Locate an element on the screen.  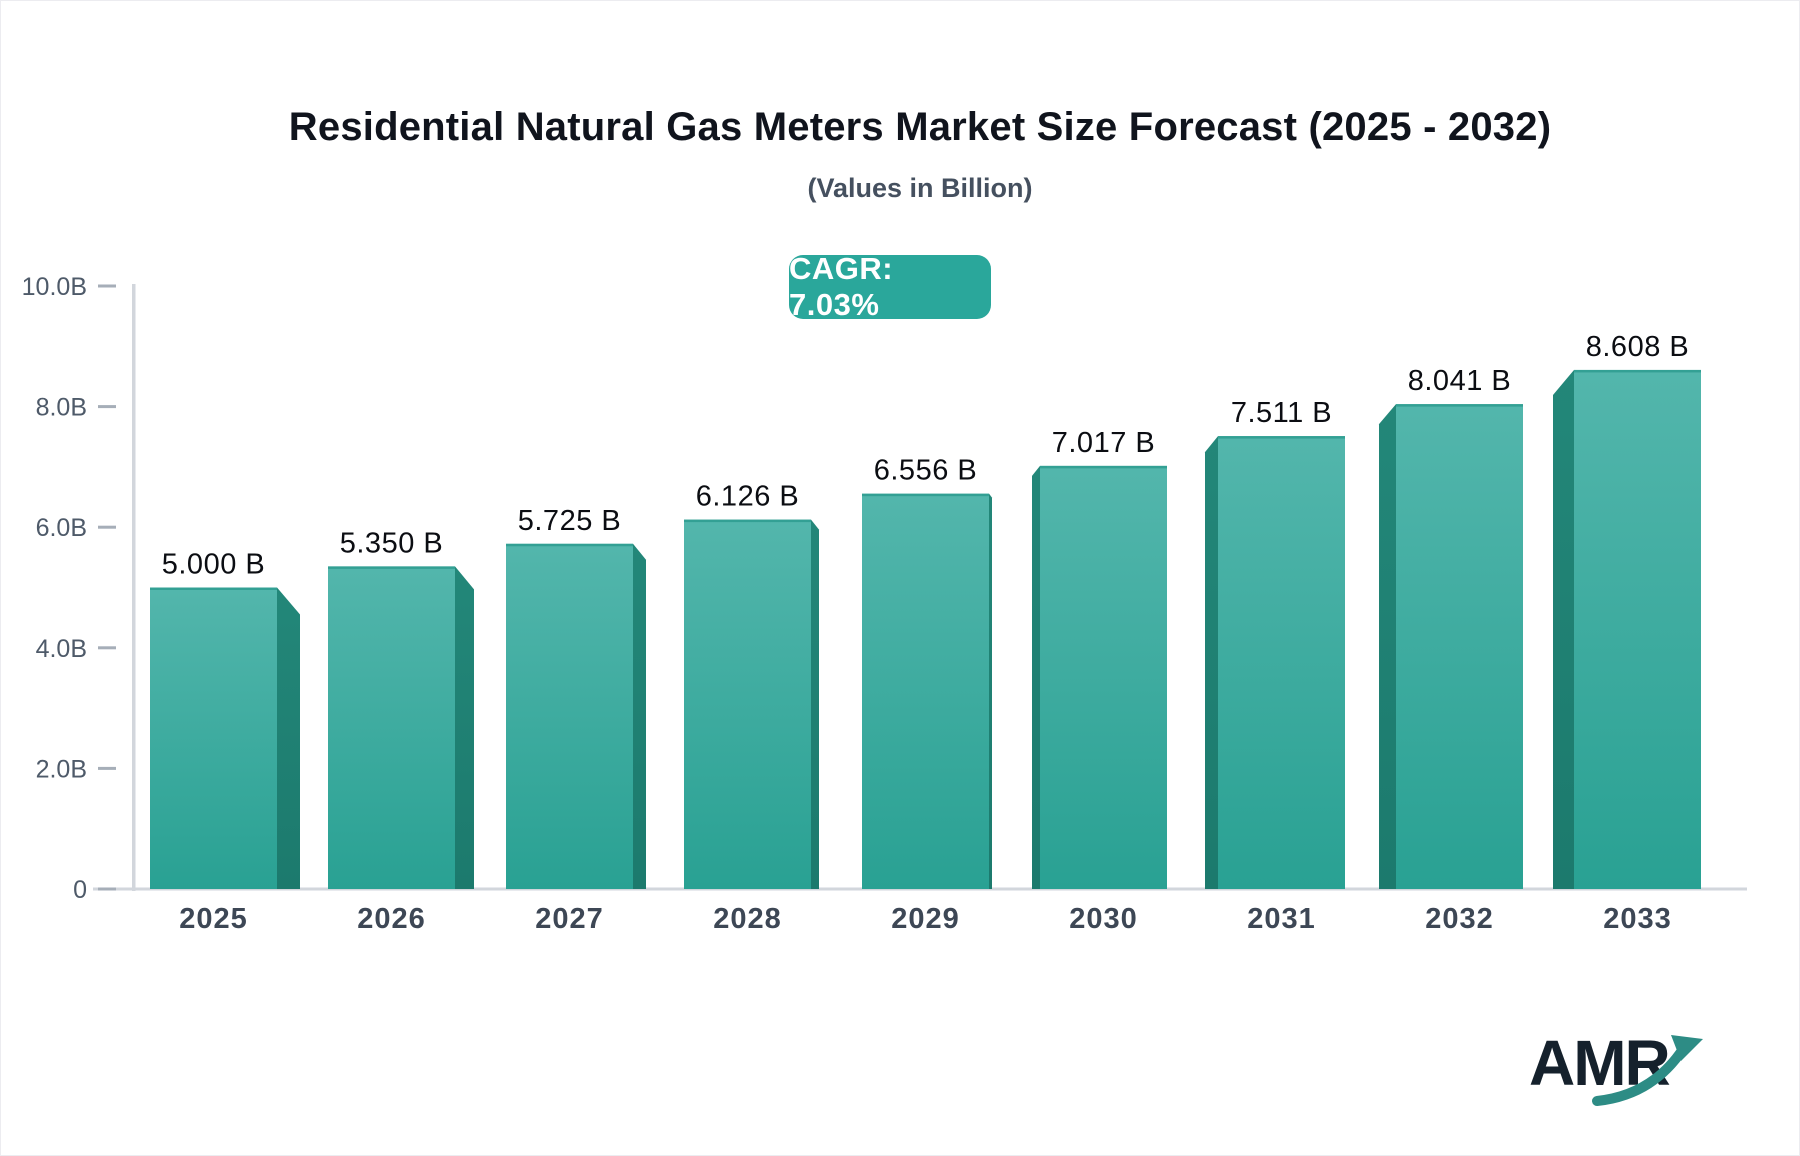
bar-2032: 8.041 B 2032 is located at coordinates (1451, 650).